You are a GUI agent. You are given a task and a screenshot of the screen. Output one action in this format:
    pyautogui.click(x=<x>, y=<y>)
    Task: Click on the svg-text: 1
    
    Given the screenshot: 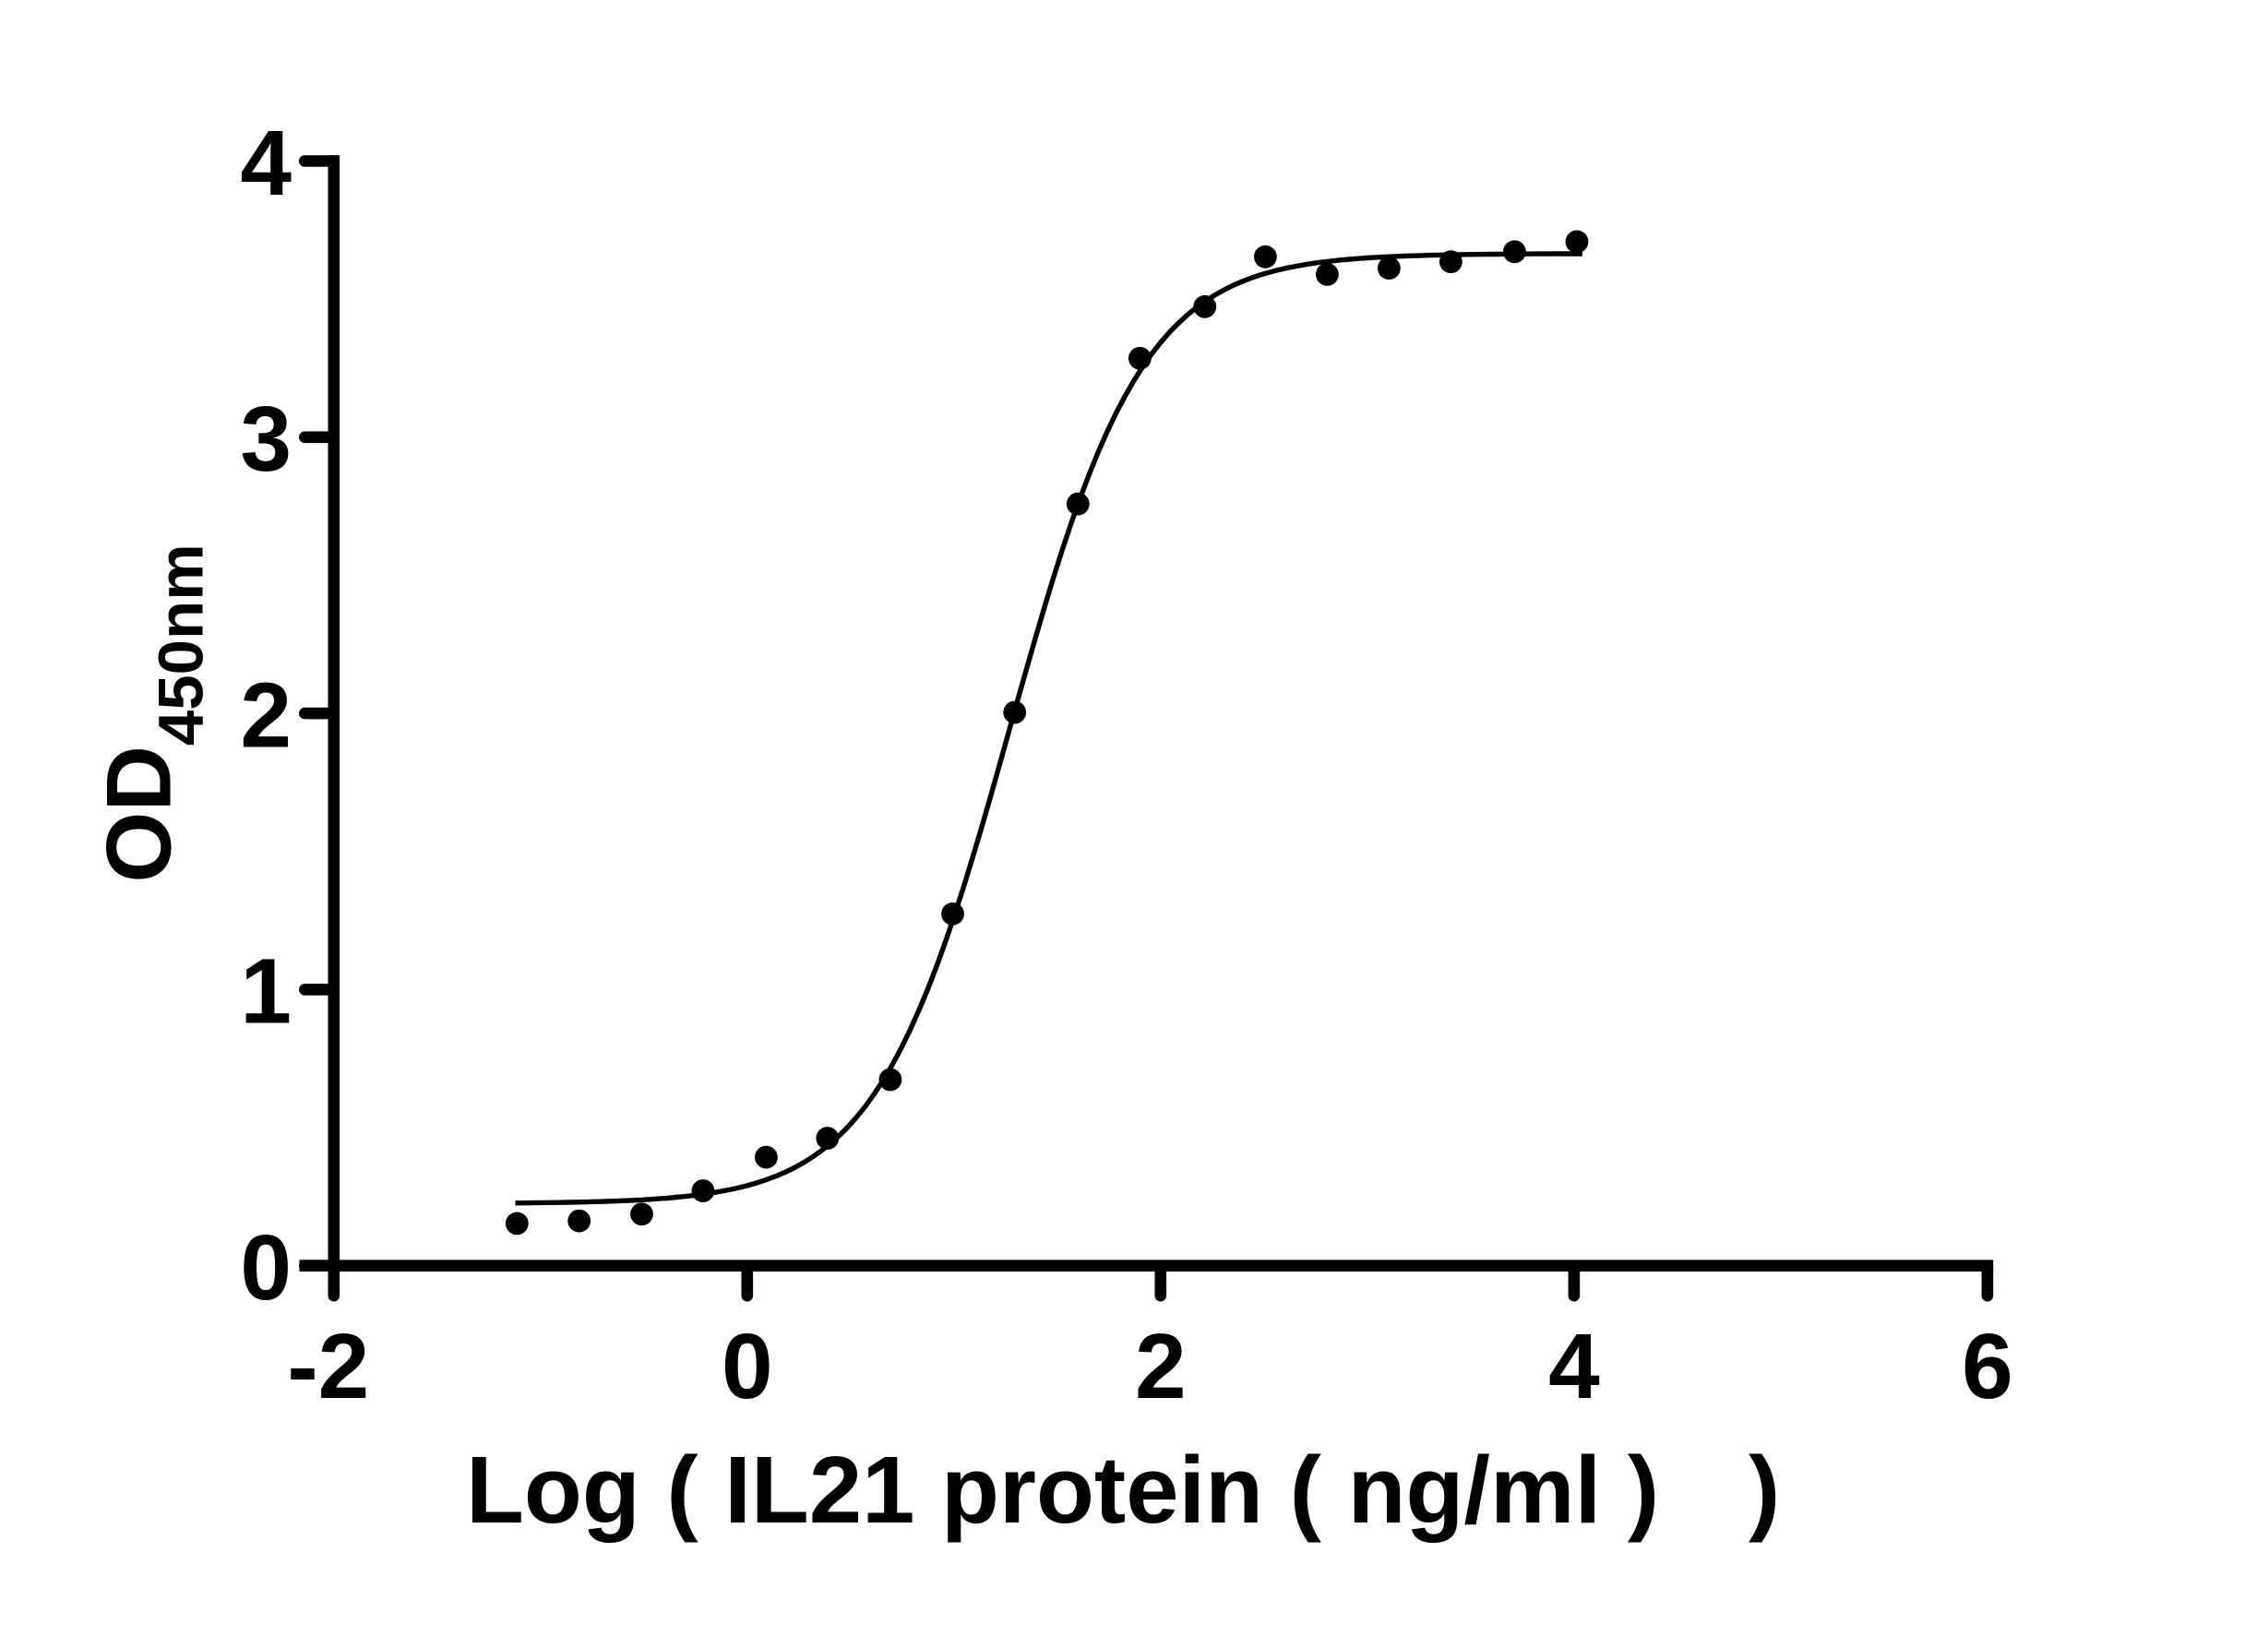 What is the action you would take?
    pyautogui.click(x=266, y=992)
    